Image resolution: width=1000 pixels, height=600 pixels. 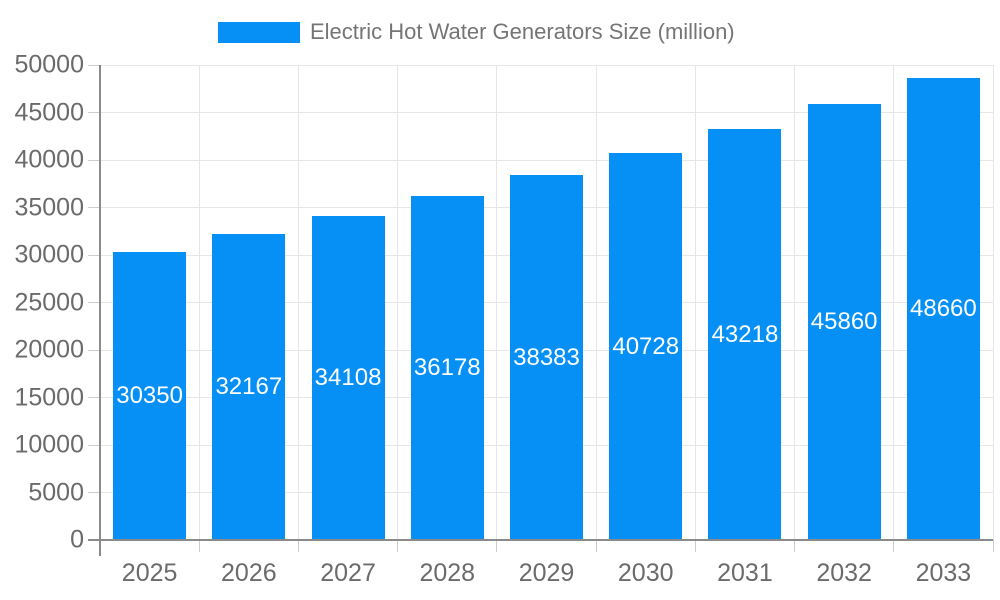 I want to click on x-tick-label: 2026, so click(x=249, y=573).